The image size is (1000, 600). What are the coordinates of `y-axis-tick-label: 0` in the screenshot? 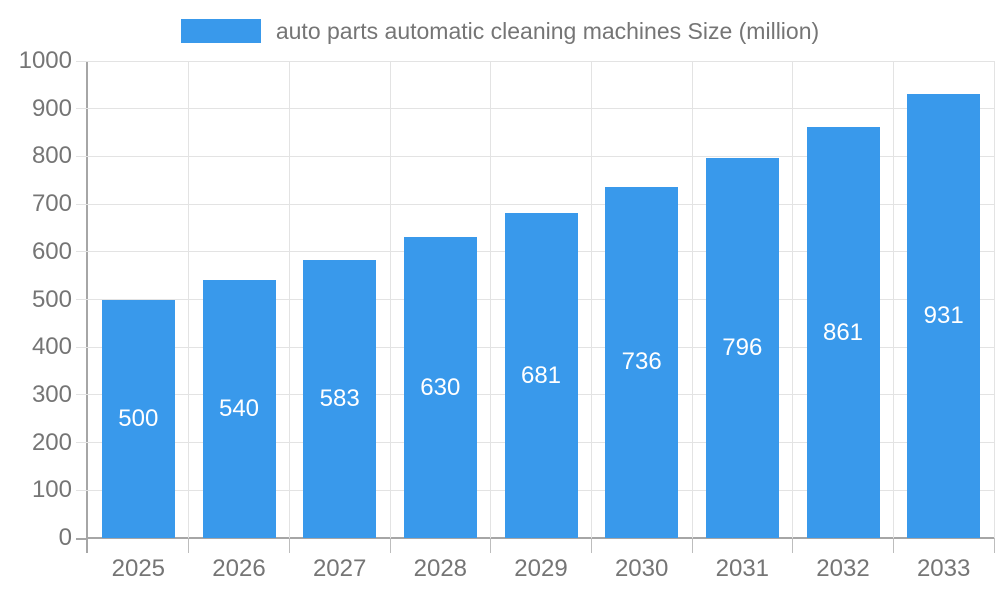 It's located at (65, 537).